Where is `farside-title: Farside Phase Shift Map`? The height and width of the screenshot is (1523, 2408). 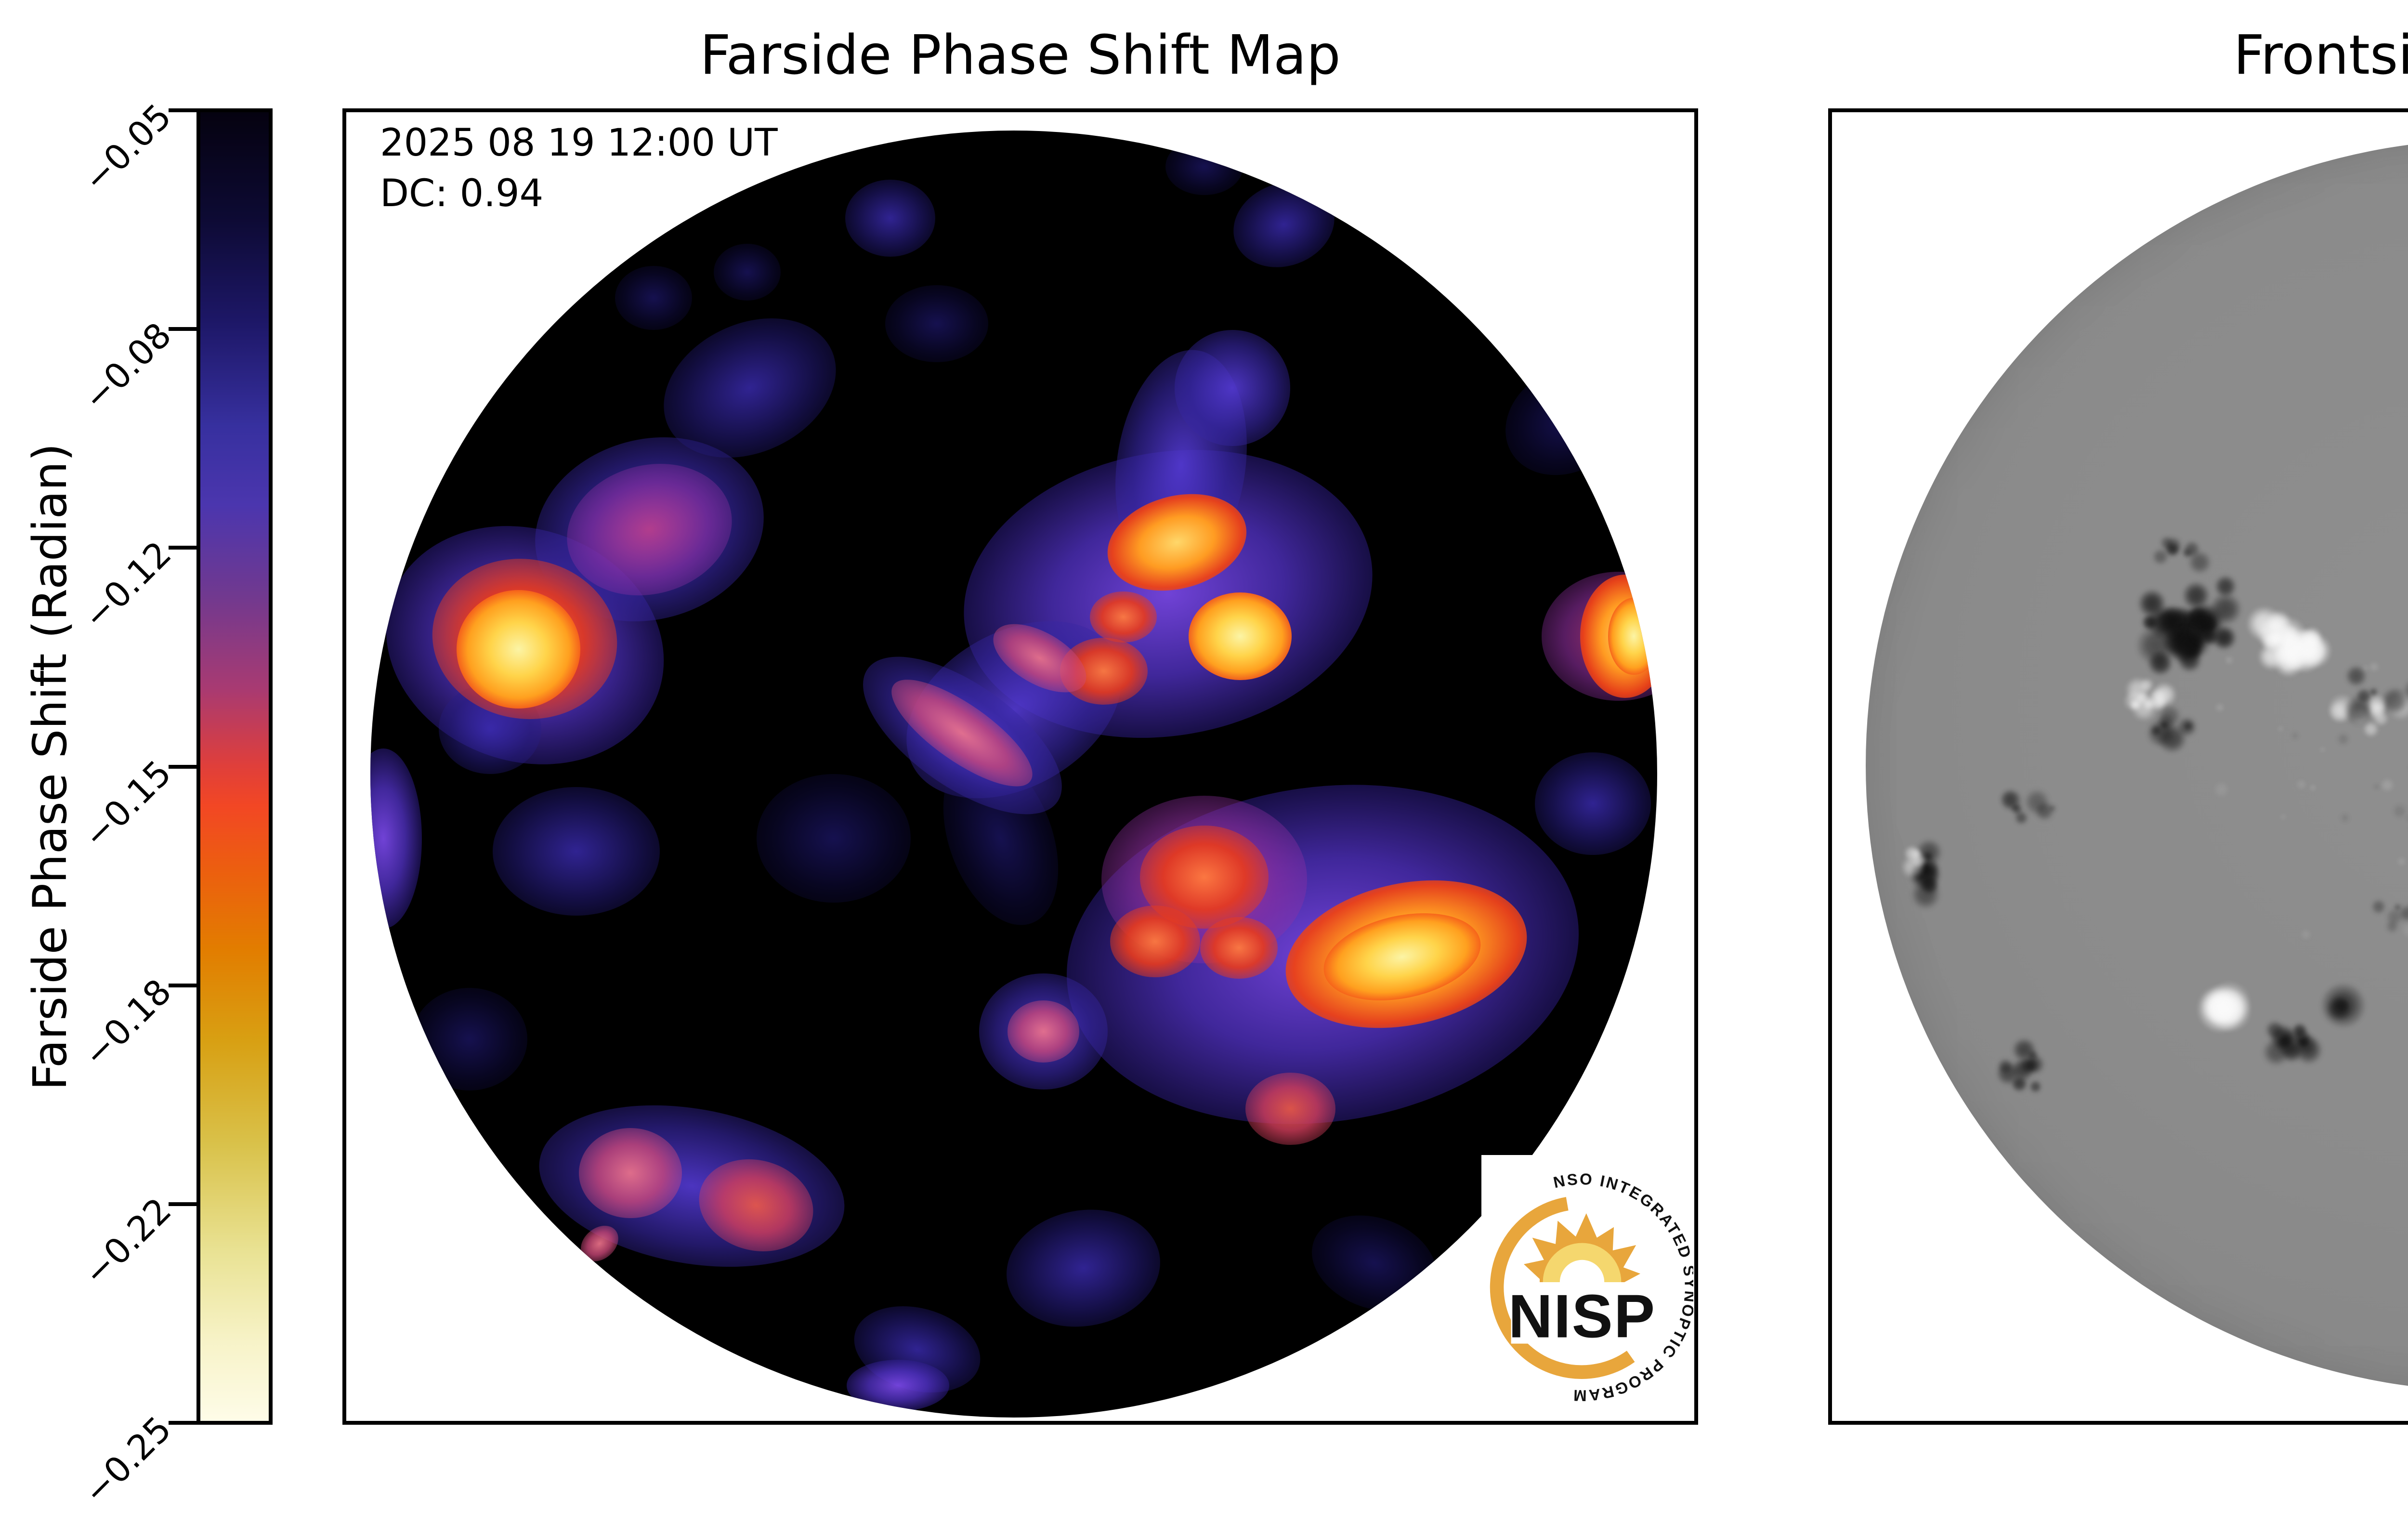
farside-title: Farside Phase Shift Map is located at coordinates (1020, 55).